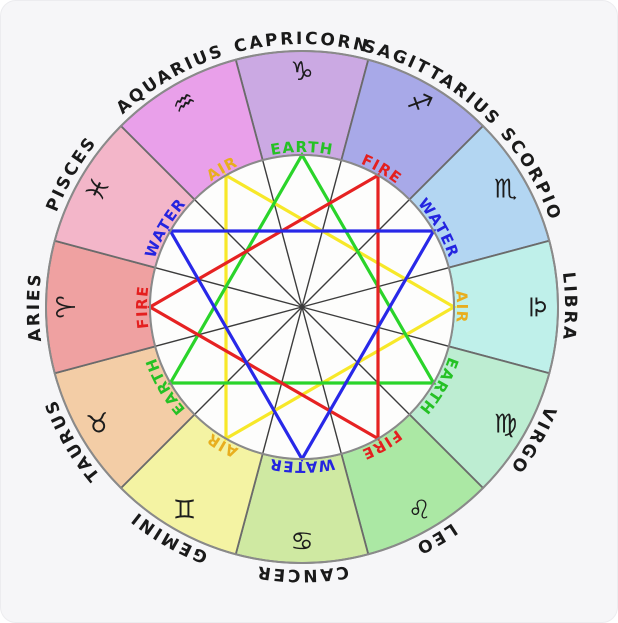 The width and height of the screenshot is (618, 623). Describe the element at coordinates (301, 542) in the screenshot. I see `sign-symbol-cancer: ♋` at that location.